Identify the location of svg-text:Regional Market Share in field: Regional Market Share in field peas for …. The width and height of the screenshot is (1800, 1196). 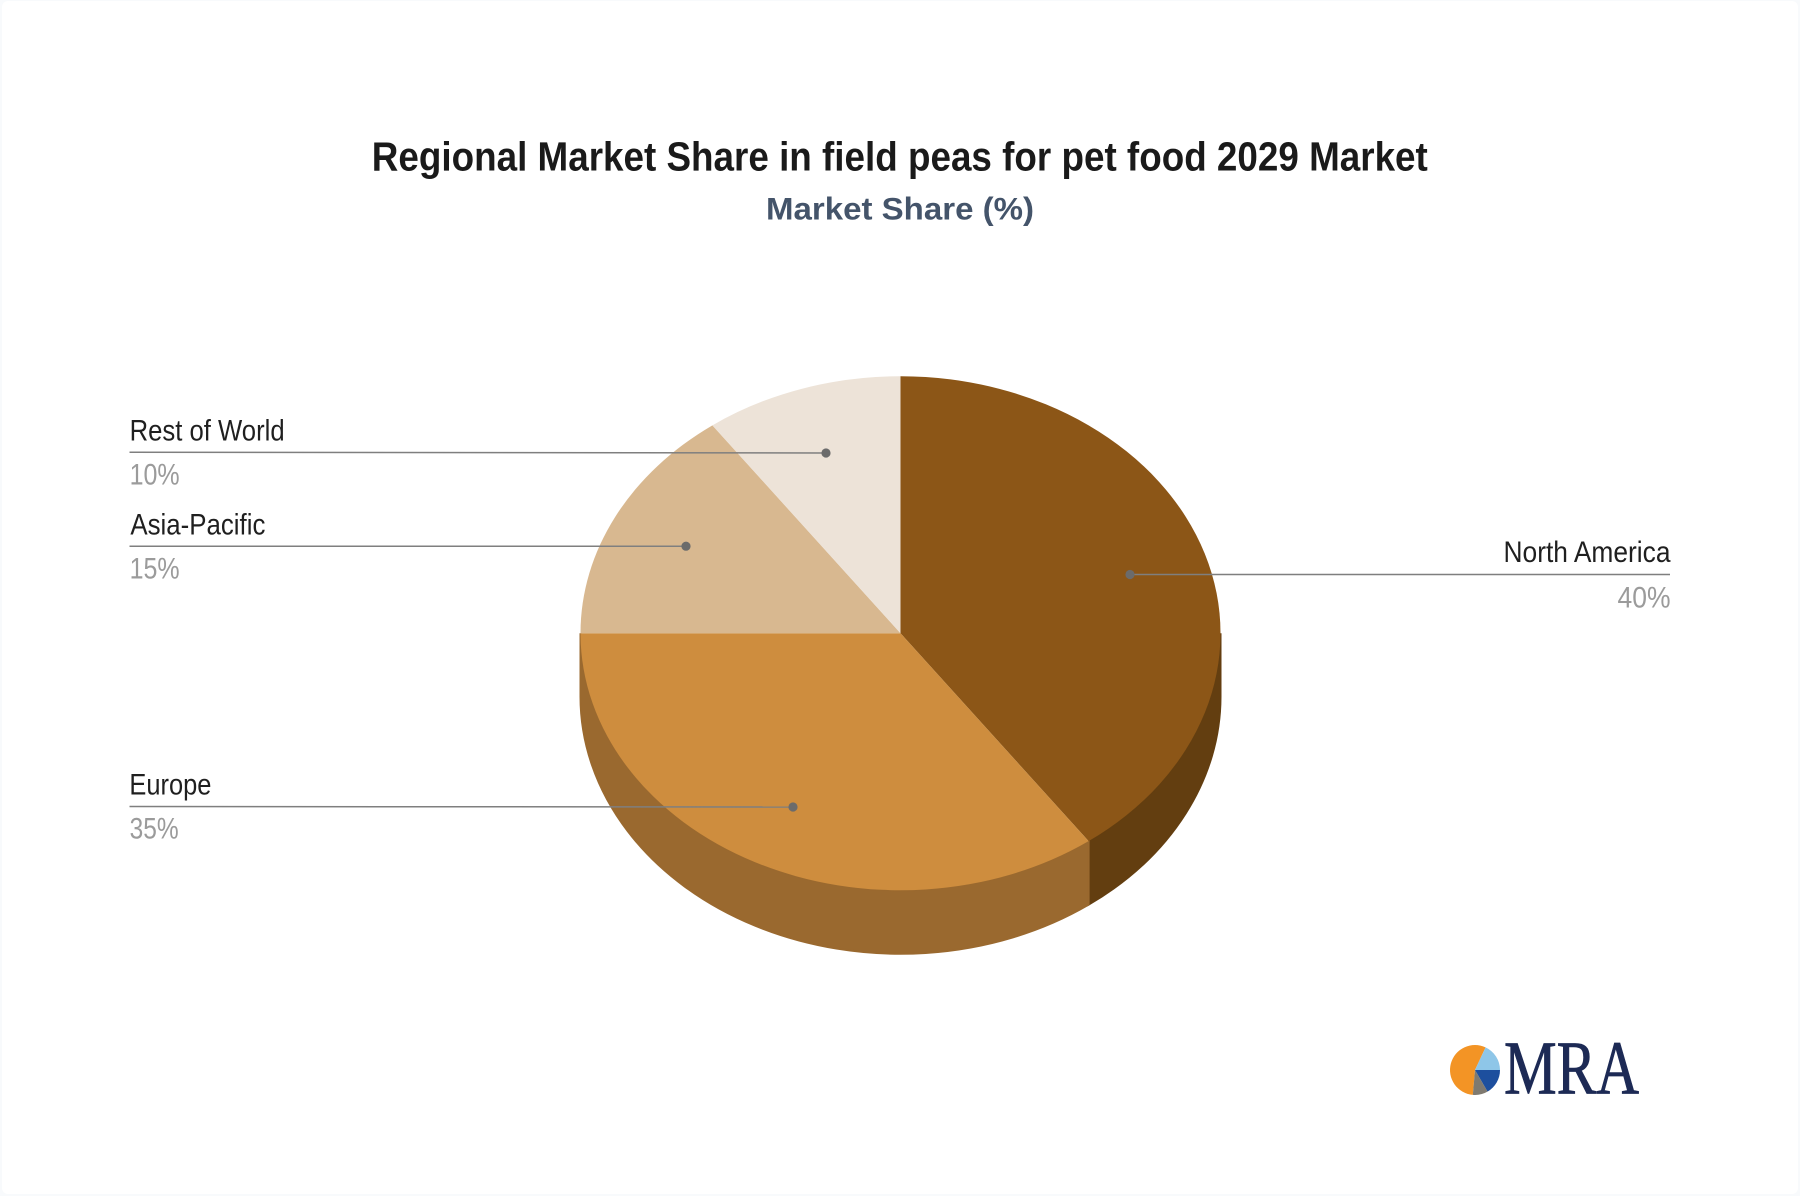
(900, 157).